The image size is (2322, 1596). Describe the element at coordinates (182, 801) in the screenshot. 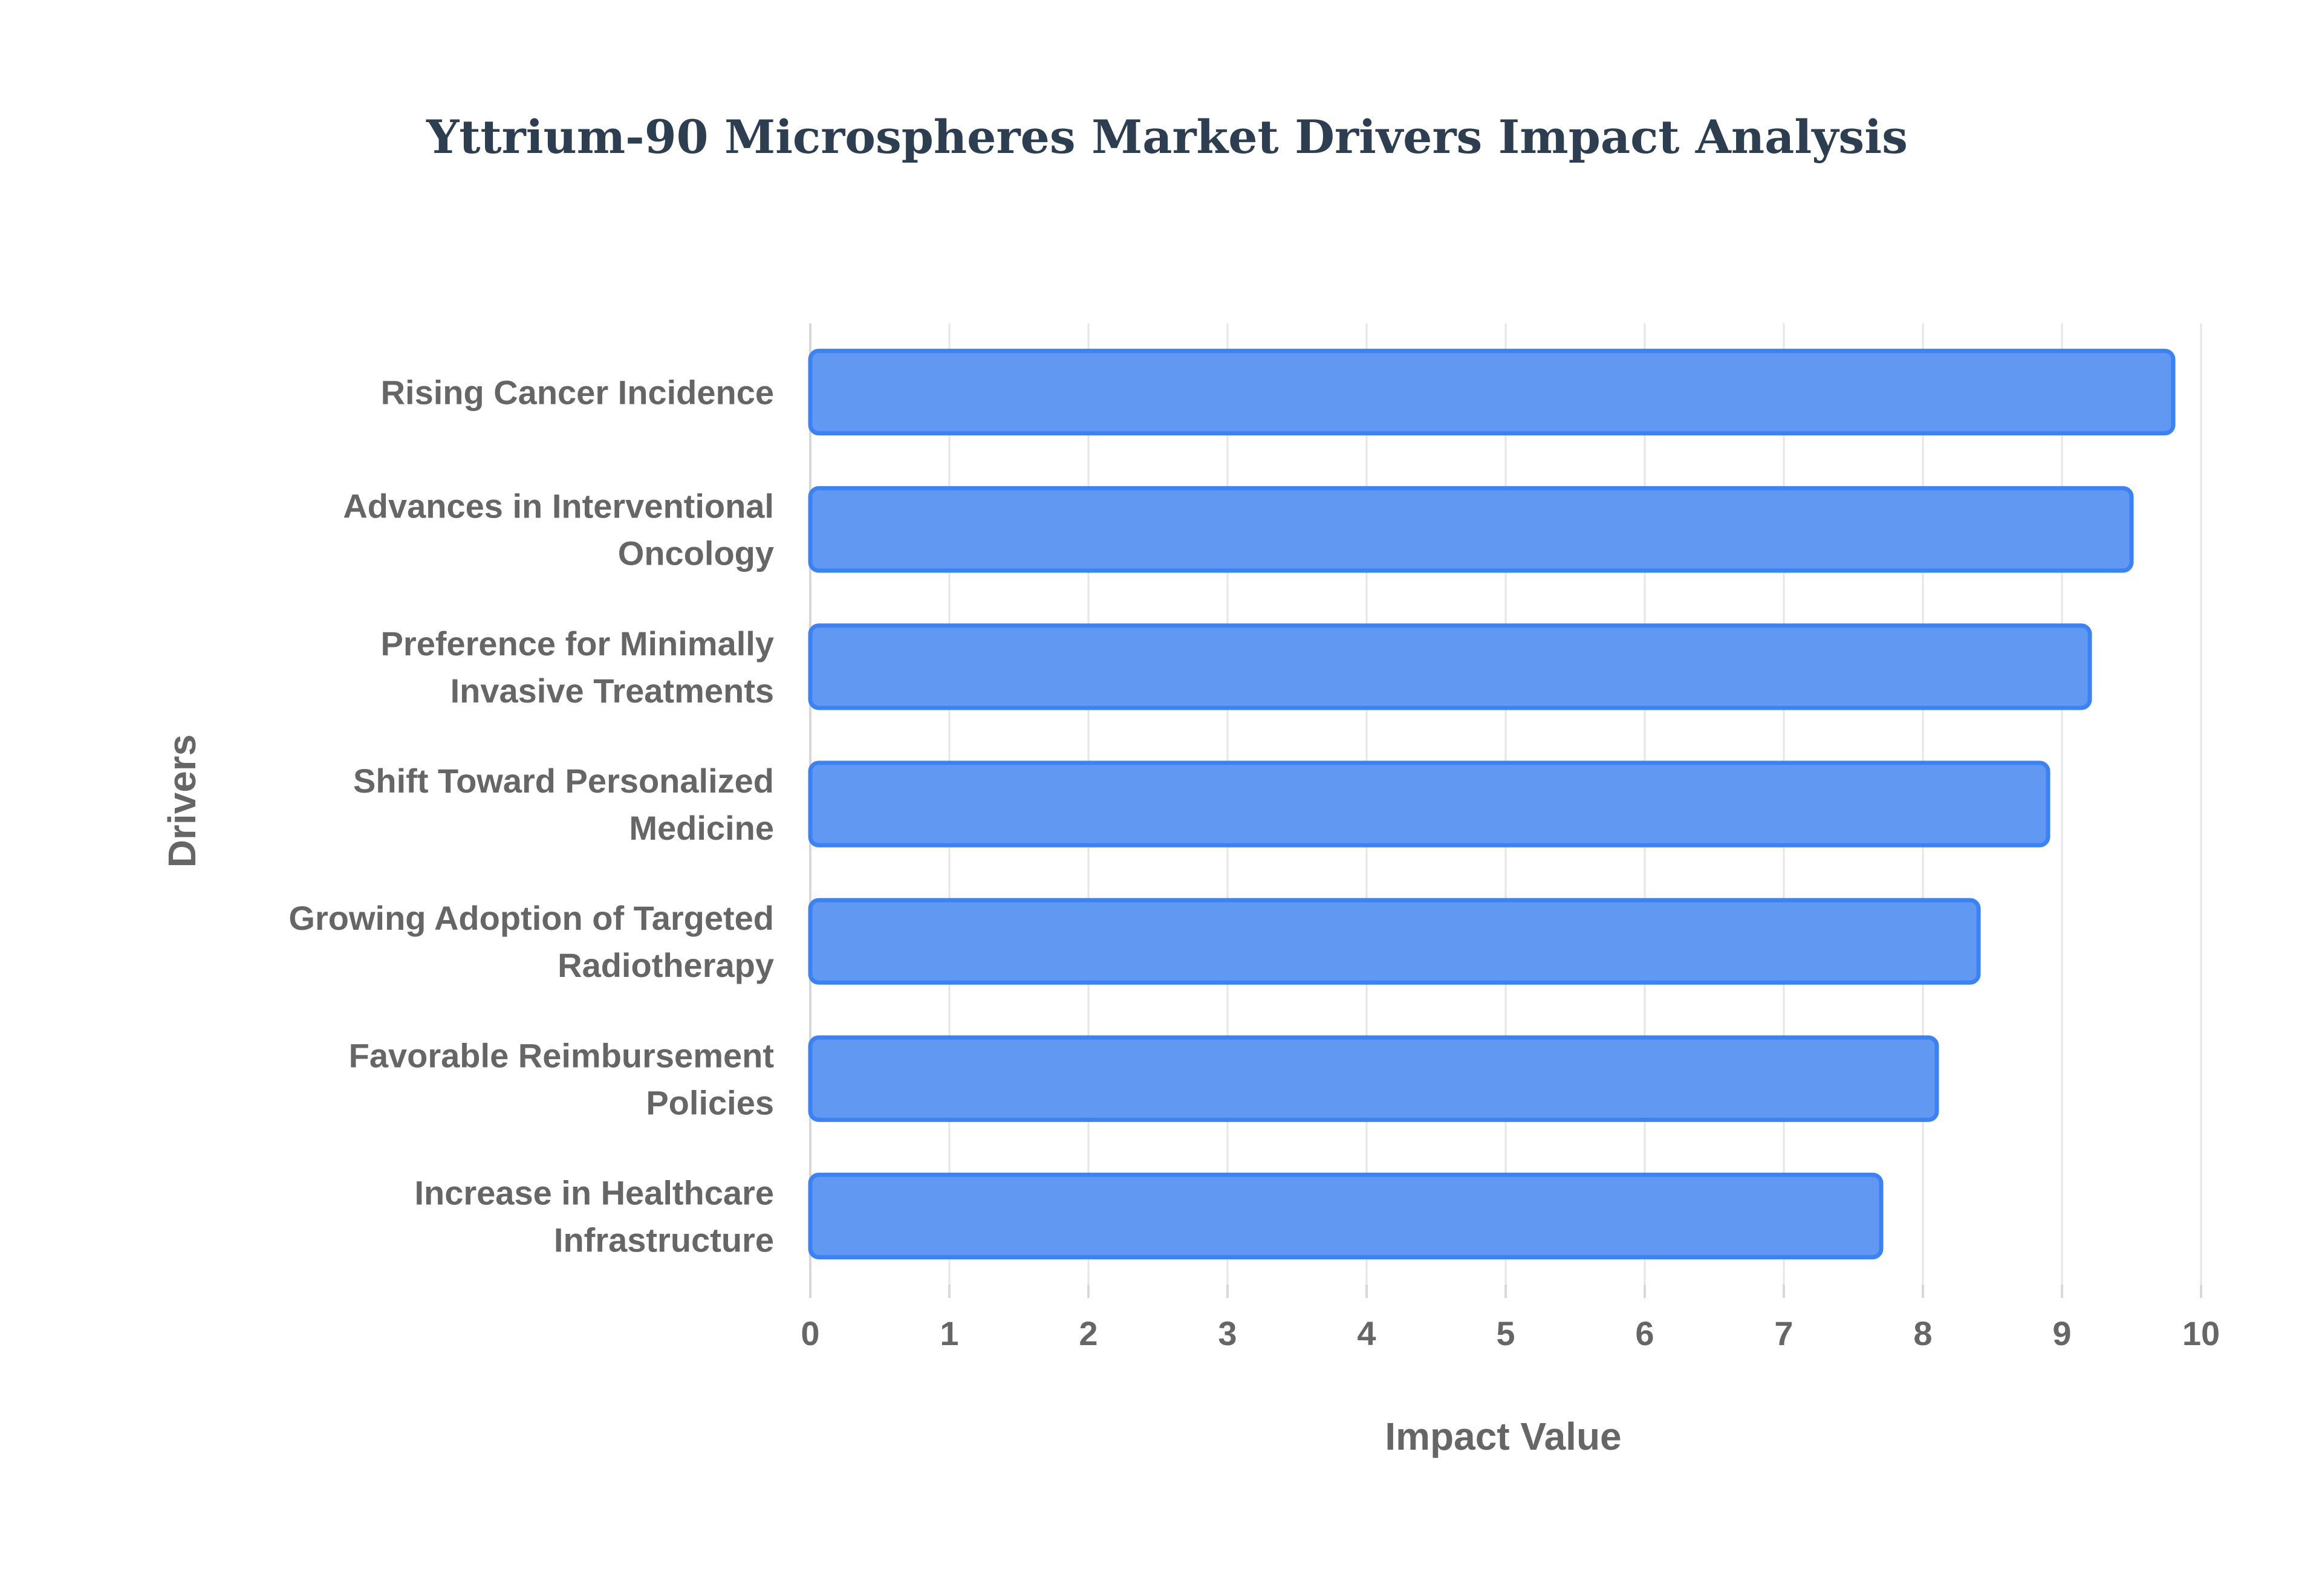

I see `y-axis-title: Drivers` at that location.